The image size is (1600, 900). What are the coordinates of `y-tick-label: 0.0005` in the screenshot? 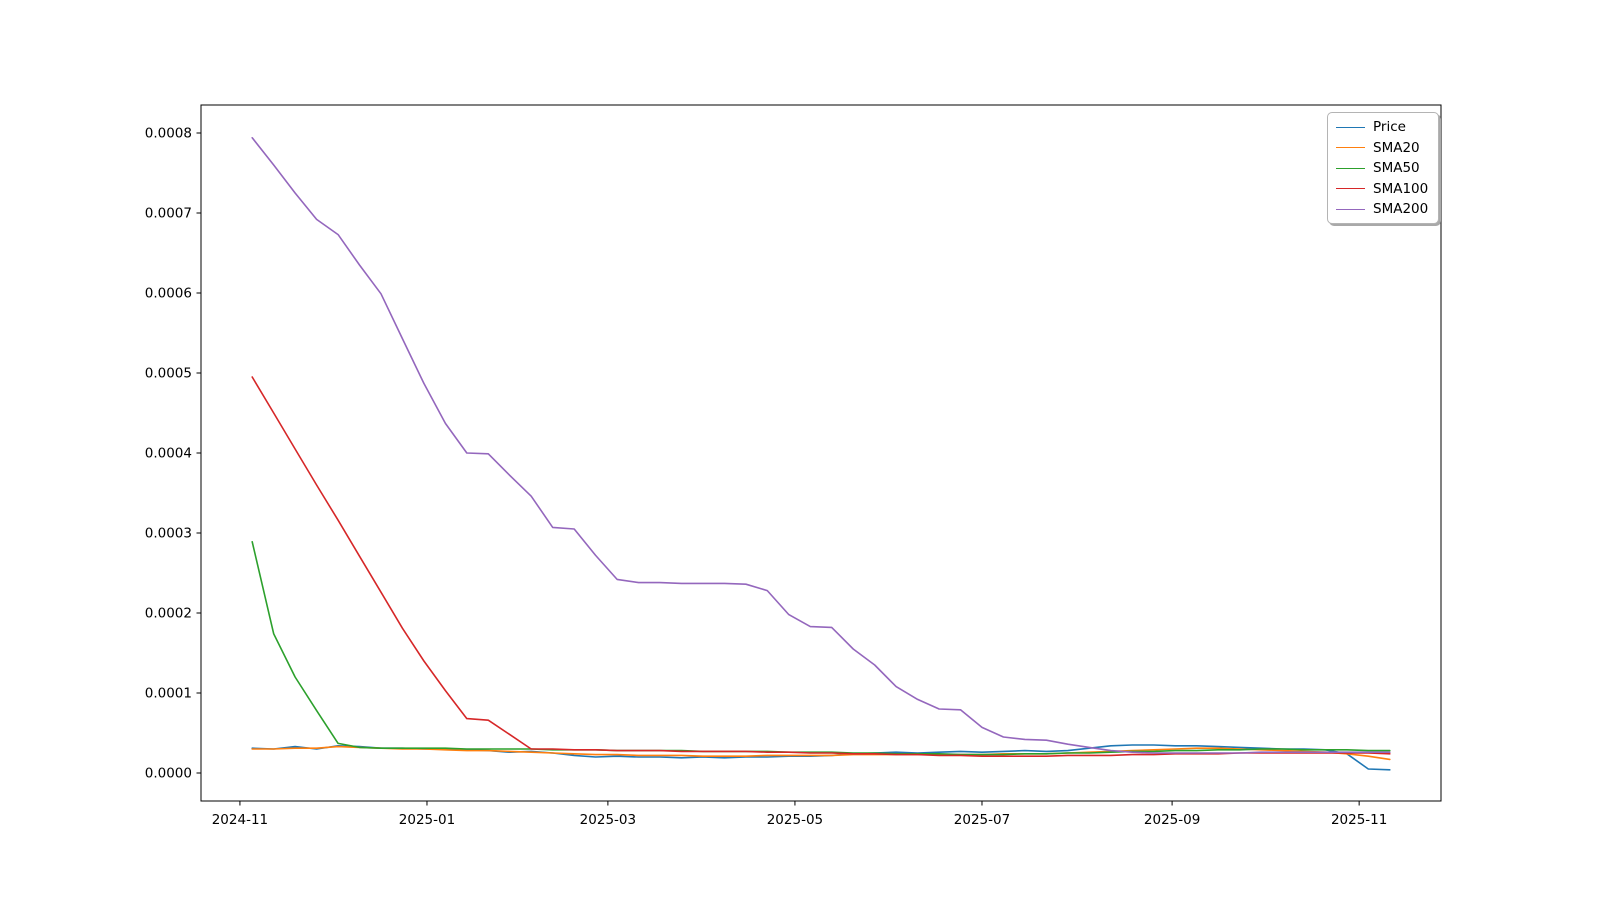 It's located at (168, 374).